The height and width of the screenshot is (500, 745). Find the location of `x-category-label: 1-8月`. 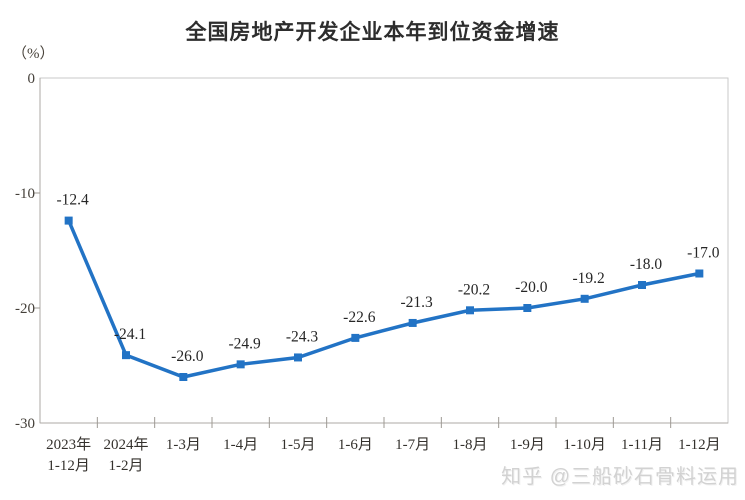

x-category-label: 1-8月 is located at coordinates (470, 445).